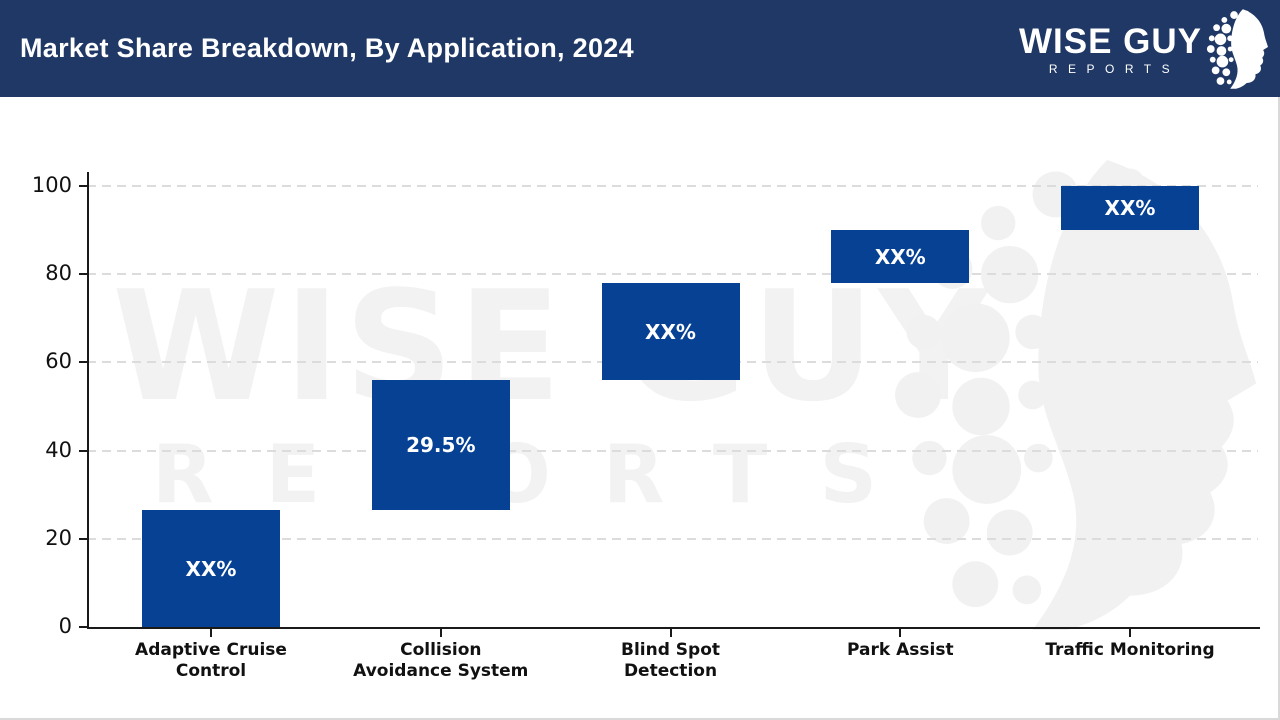 The width and height of the screenshot is (1280, 720). Describe the element at coordinates (673, 628) in the screenshot. I see `x-axis-line` at that location.